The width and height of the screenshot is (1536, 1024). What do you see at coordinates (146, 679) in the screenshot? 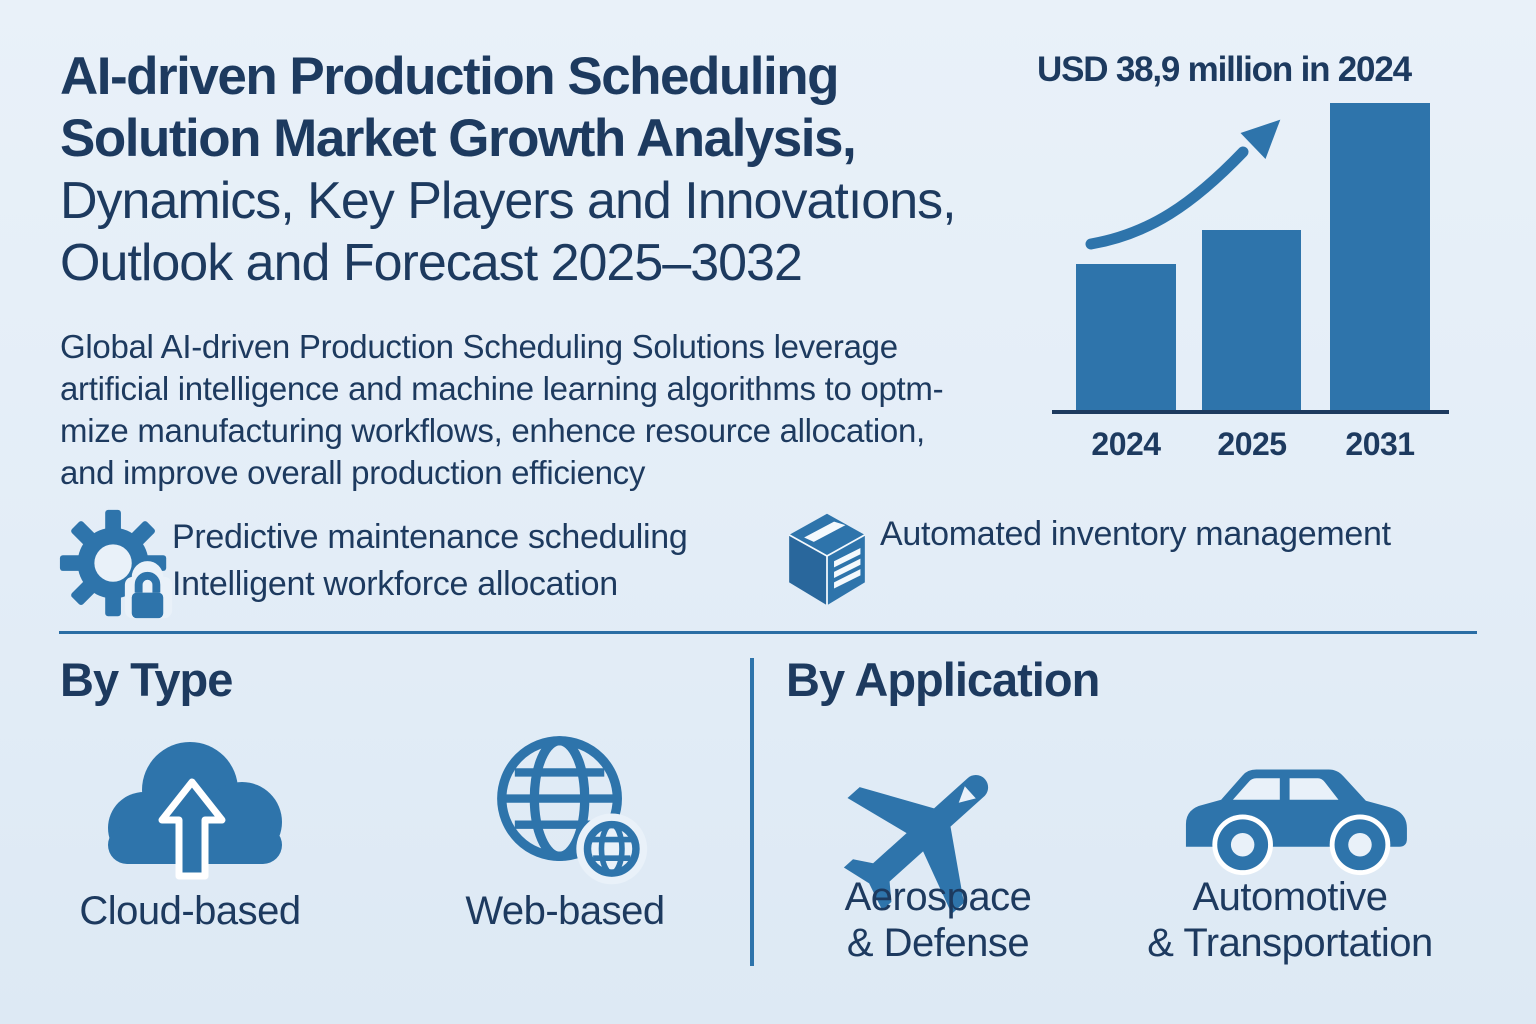
I see `by-type-title: By Type` at bounding box center [146, 679].